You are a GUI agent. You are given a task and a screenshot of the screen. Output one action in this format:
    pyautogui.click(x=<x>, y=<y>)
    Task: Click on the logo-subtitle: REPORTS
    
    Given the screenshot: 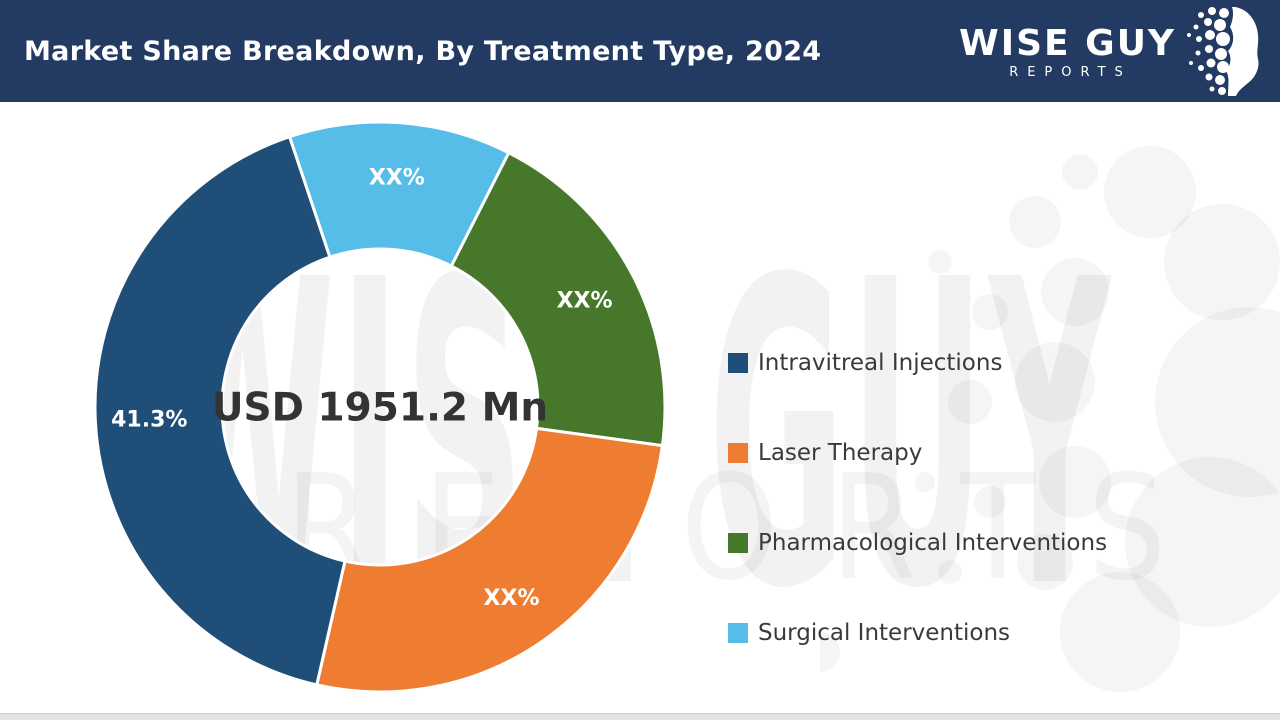 What is the action you would take?
    pyautogui.click(x=1070, y=72)
    